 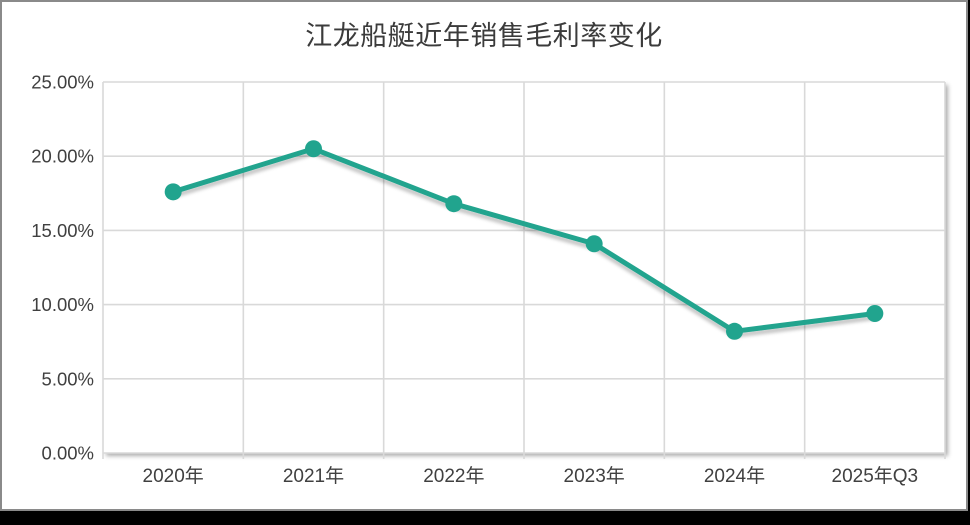 I want to click on x-axis-tick-label: 2024年, so click(x=734, y=476).